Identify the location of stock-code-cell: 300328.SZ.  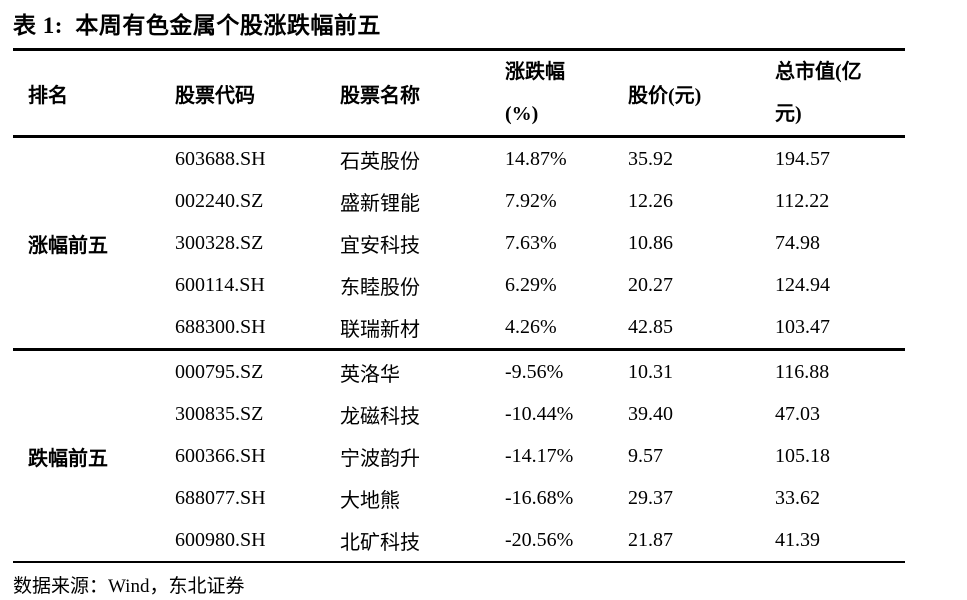
(219, 242).